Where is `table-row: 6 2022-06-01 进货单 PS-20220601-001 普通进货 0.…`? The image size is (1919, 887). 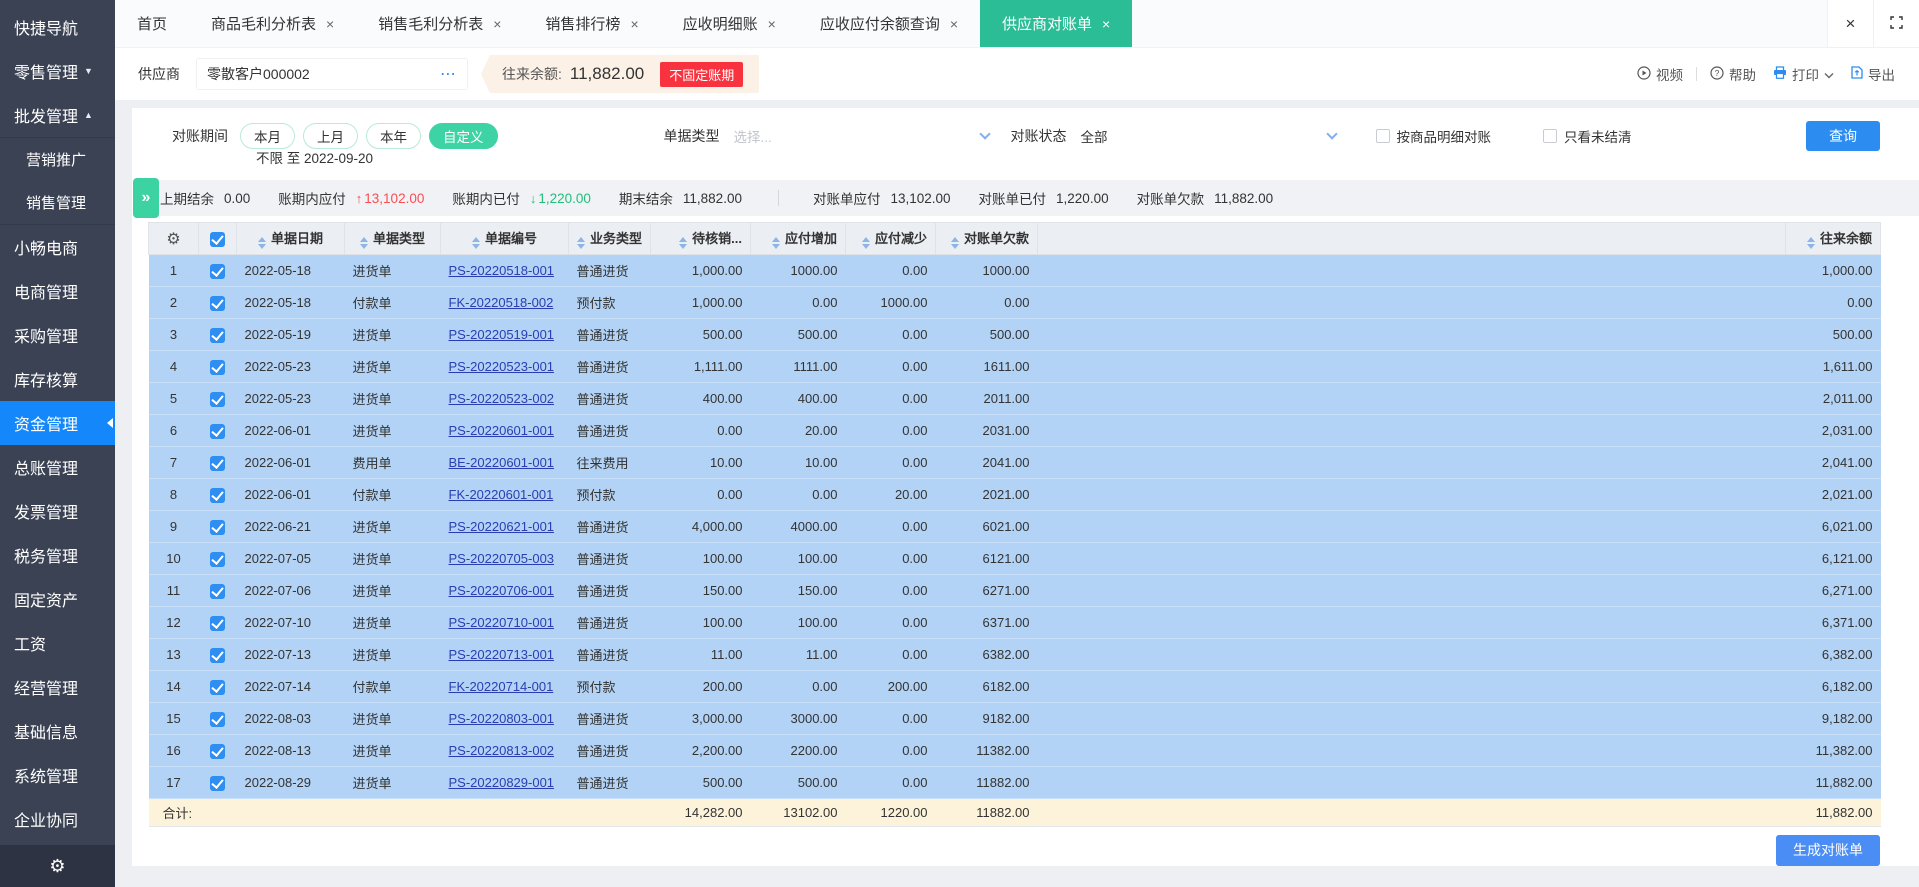 table-row: 6 2022-06-01 进货单 PS-20220601-001 普通进货 0.… is located at coordinates (1014, 430).